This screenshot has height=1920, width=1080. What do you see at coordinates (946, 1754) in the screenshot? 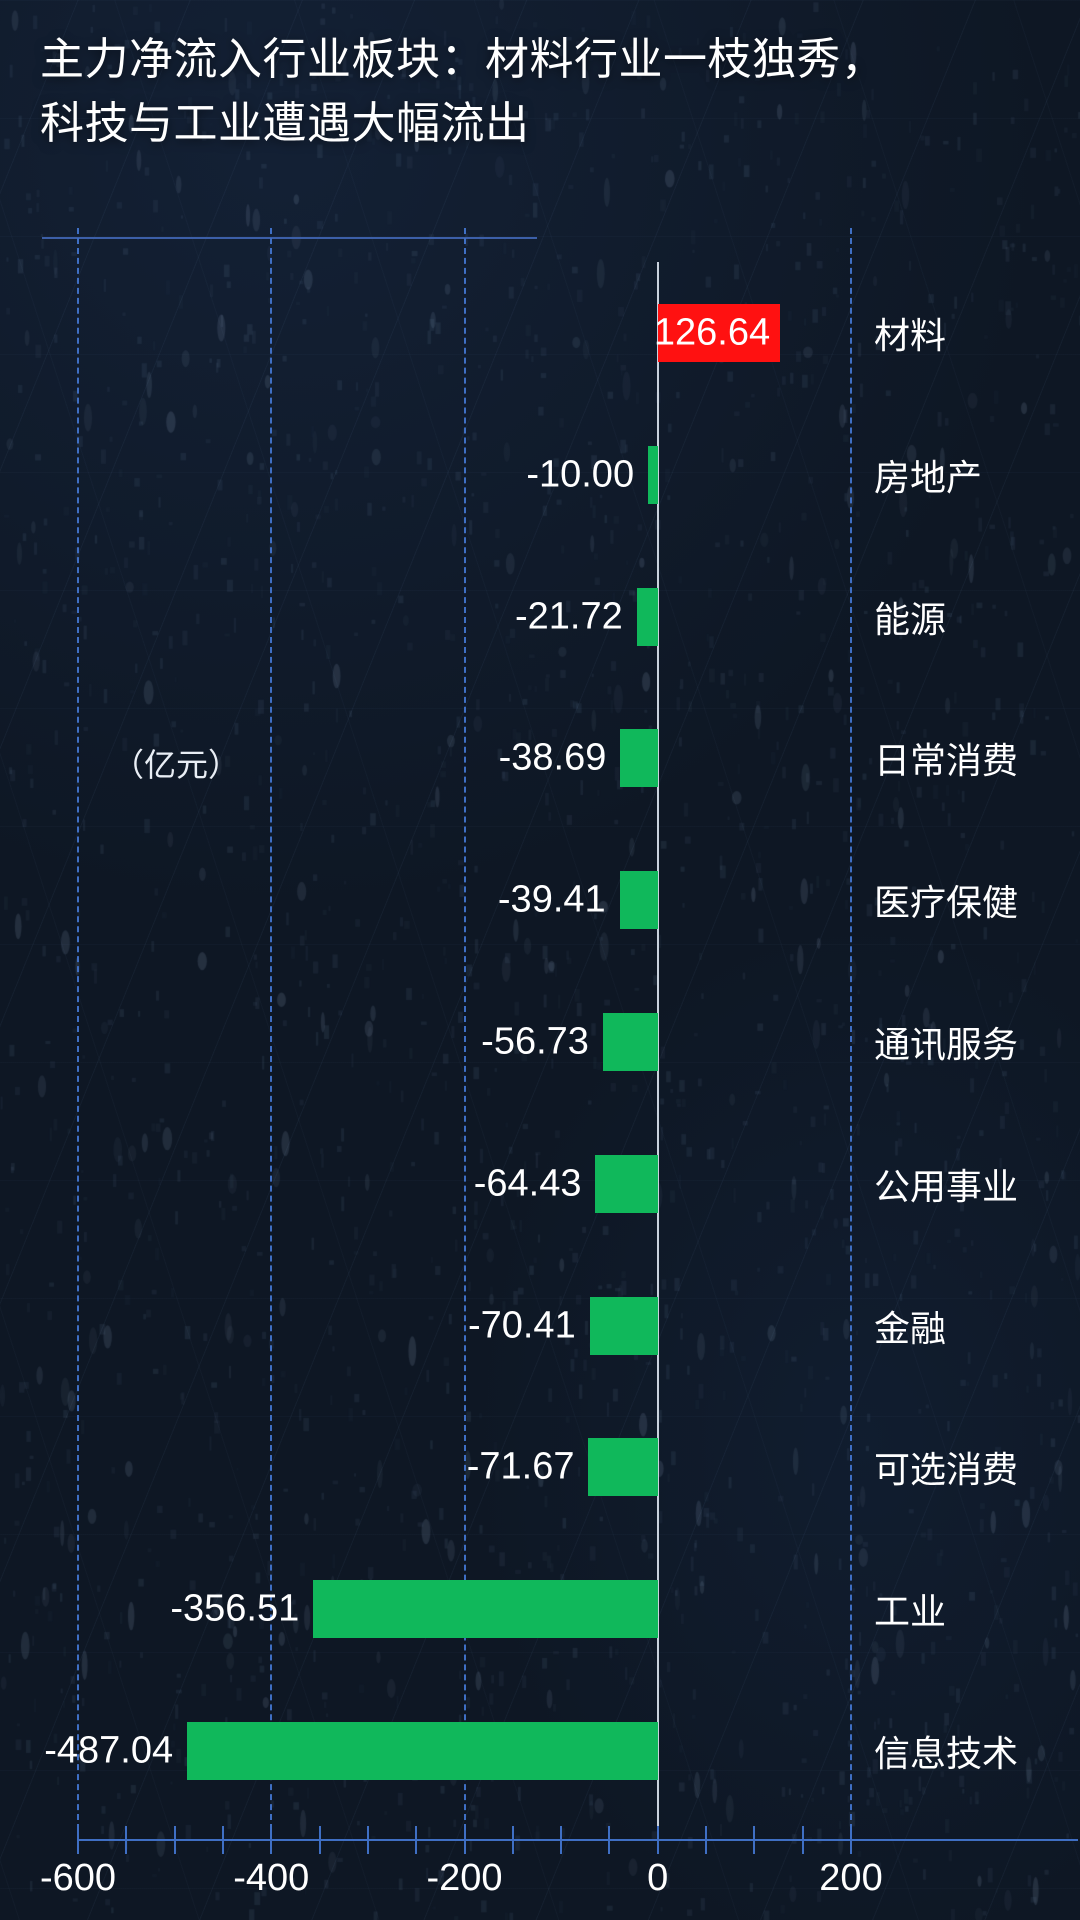
I see `category-label: 信息技术` at bounding box center [946, 1754].